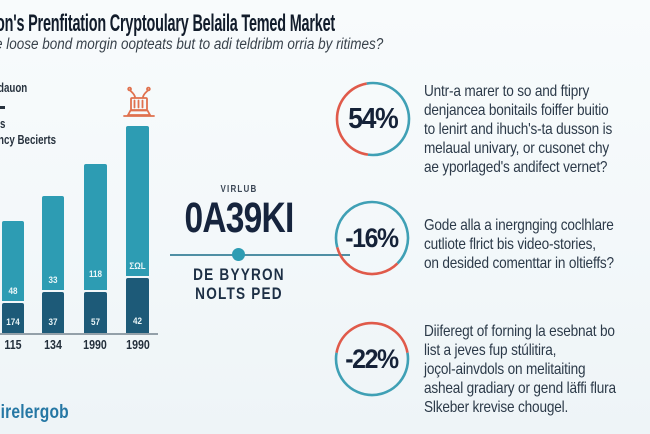  What do you see at coordinates (14, 88) in the screenshot?
I see `legend-item: dauon` at bounding box center [14, 88].